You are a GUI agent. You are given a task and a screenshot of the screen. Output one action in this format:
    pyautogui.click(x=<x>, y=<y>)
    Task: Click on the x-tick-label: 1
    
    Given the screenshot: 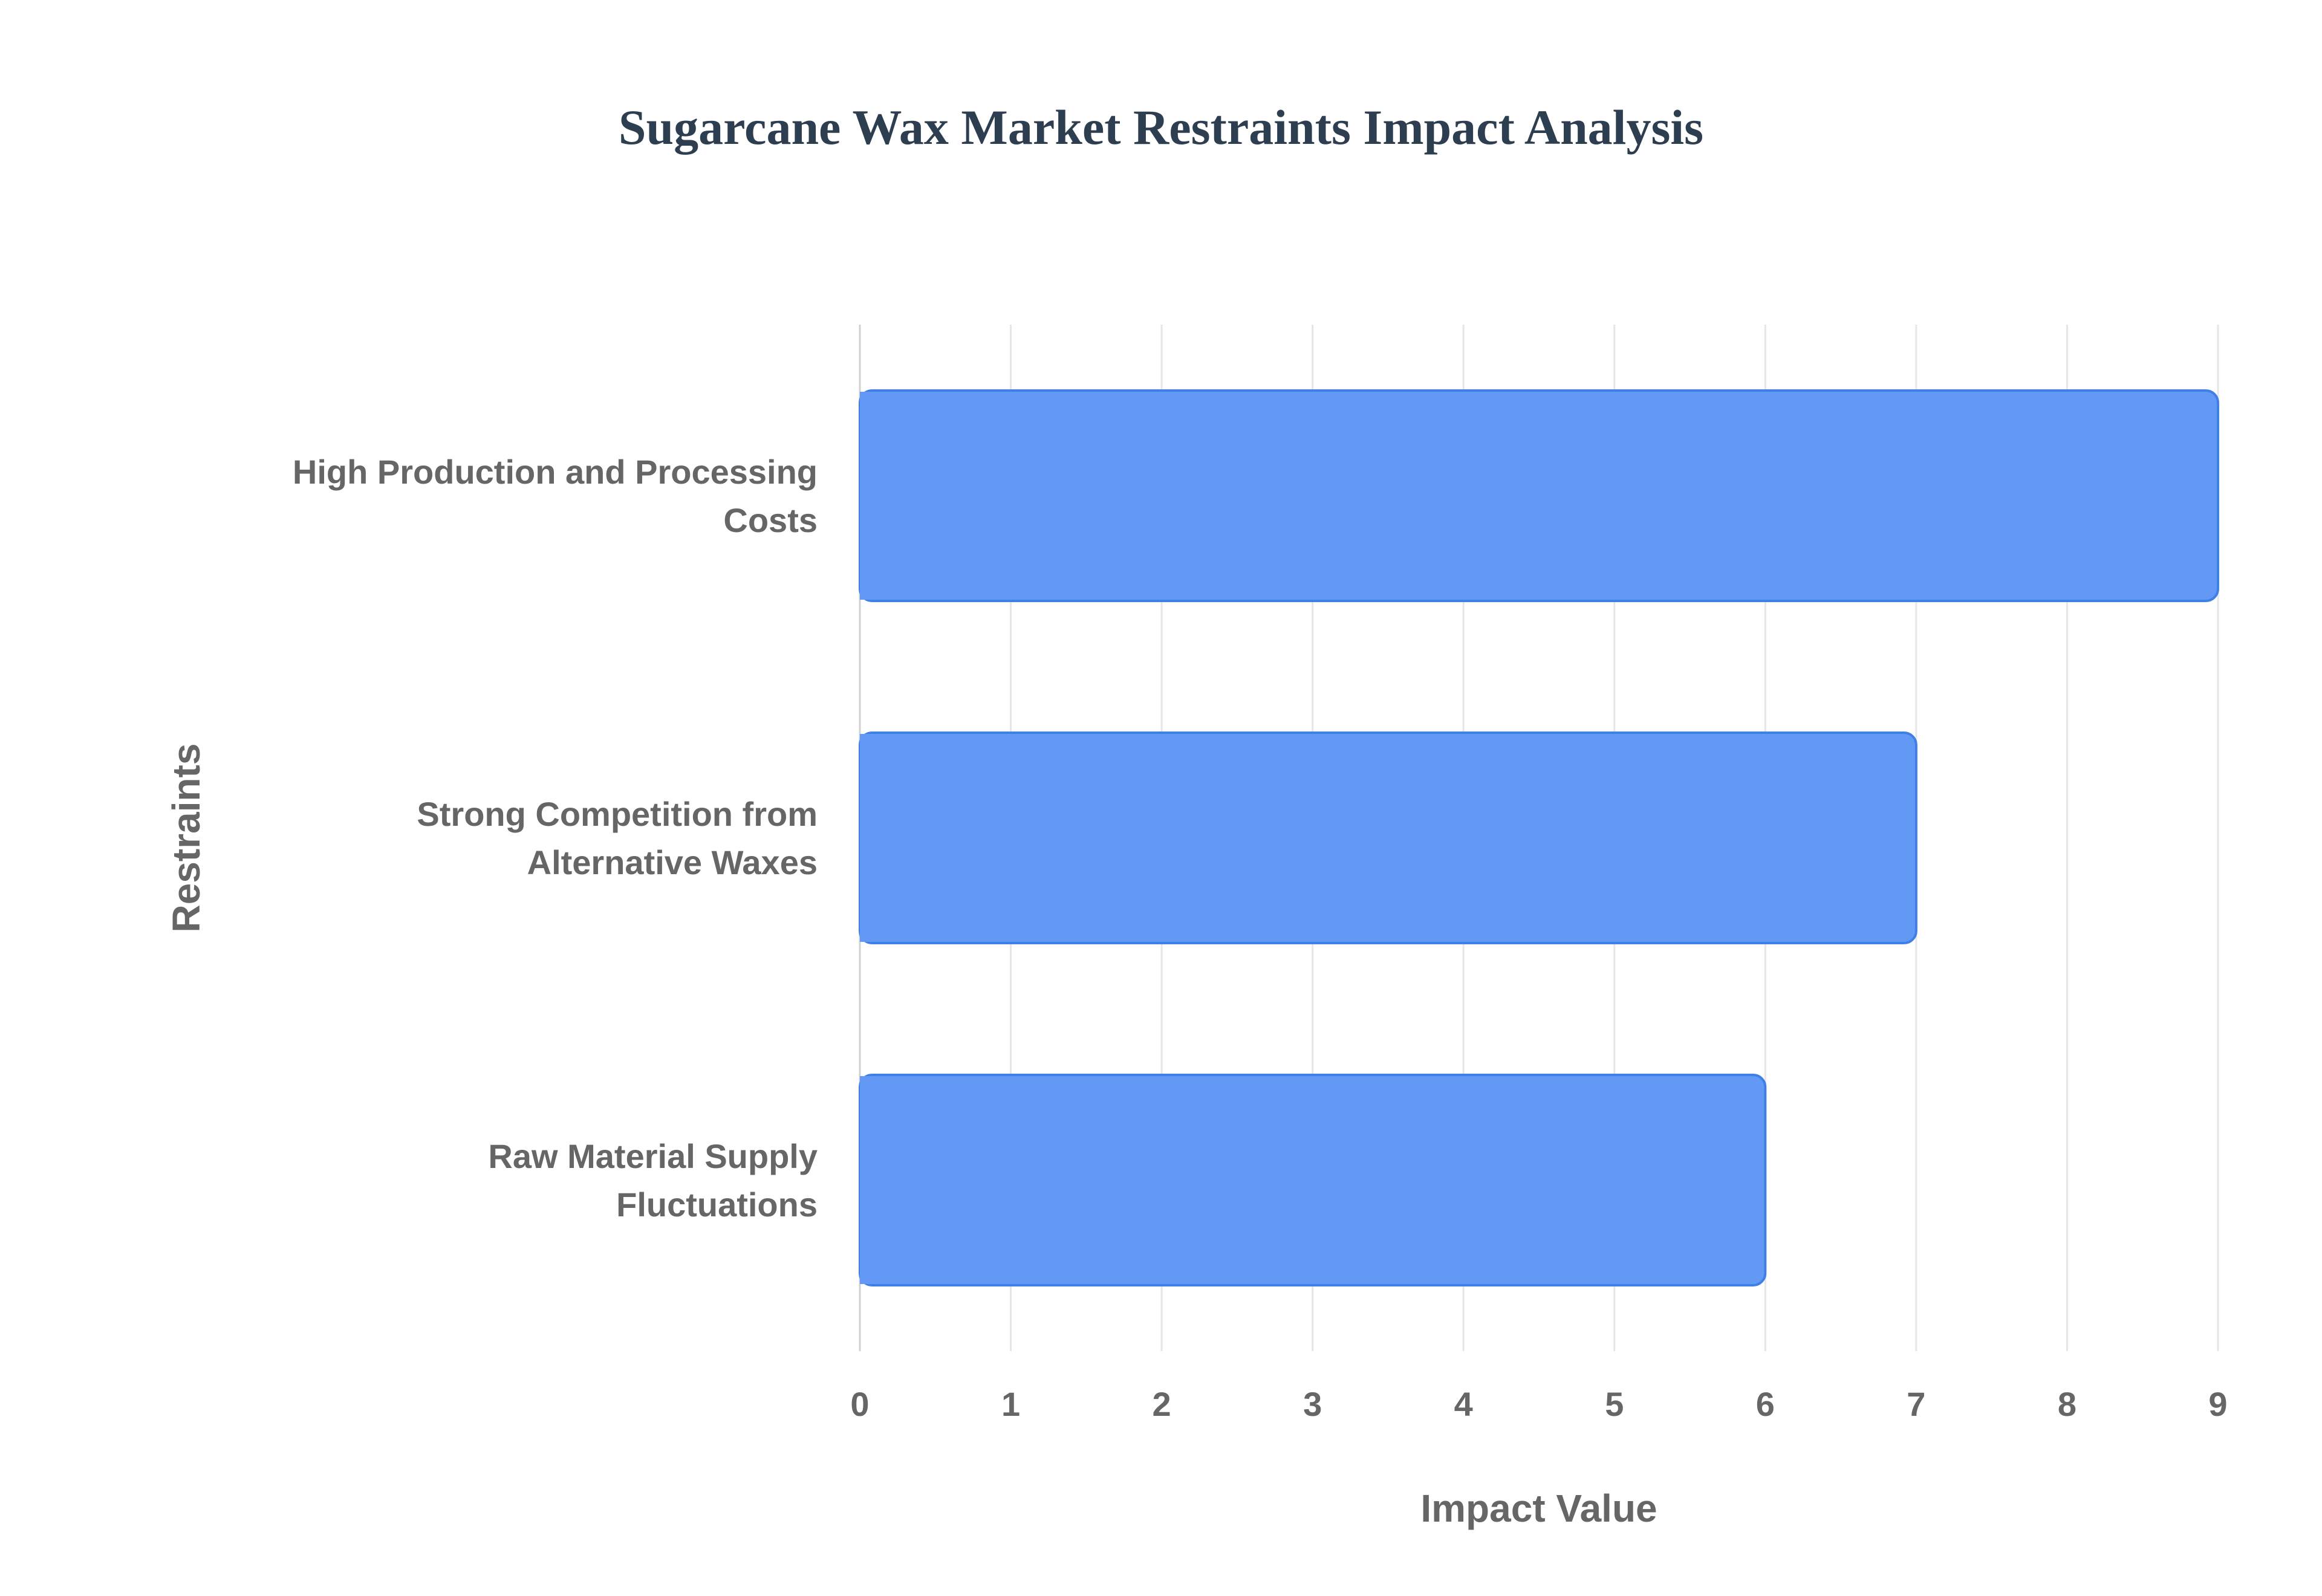 What is the action you would take?
    pyautogui.click(x=1011, y=1404)
    